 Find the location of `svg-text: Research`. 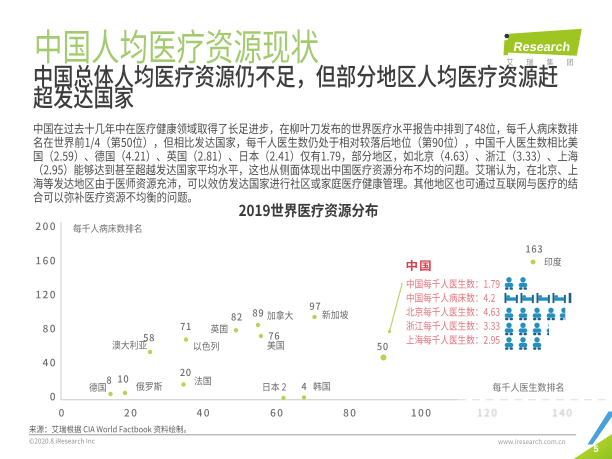

svg-text: Research is located at coordinates (542, 47).